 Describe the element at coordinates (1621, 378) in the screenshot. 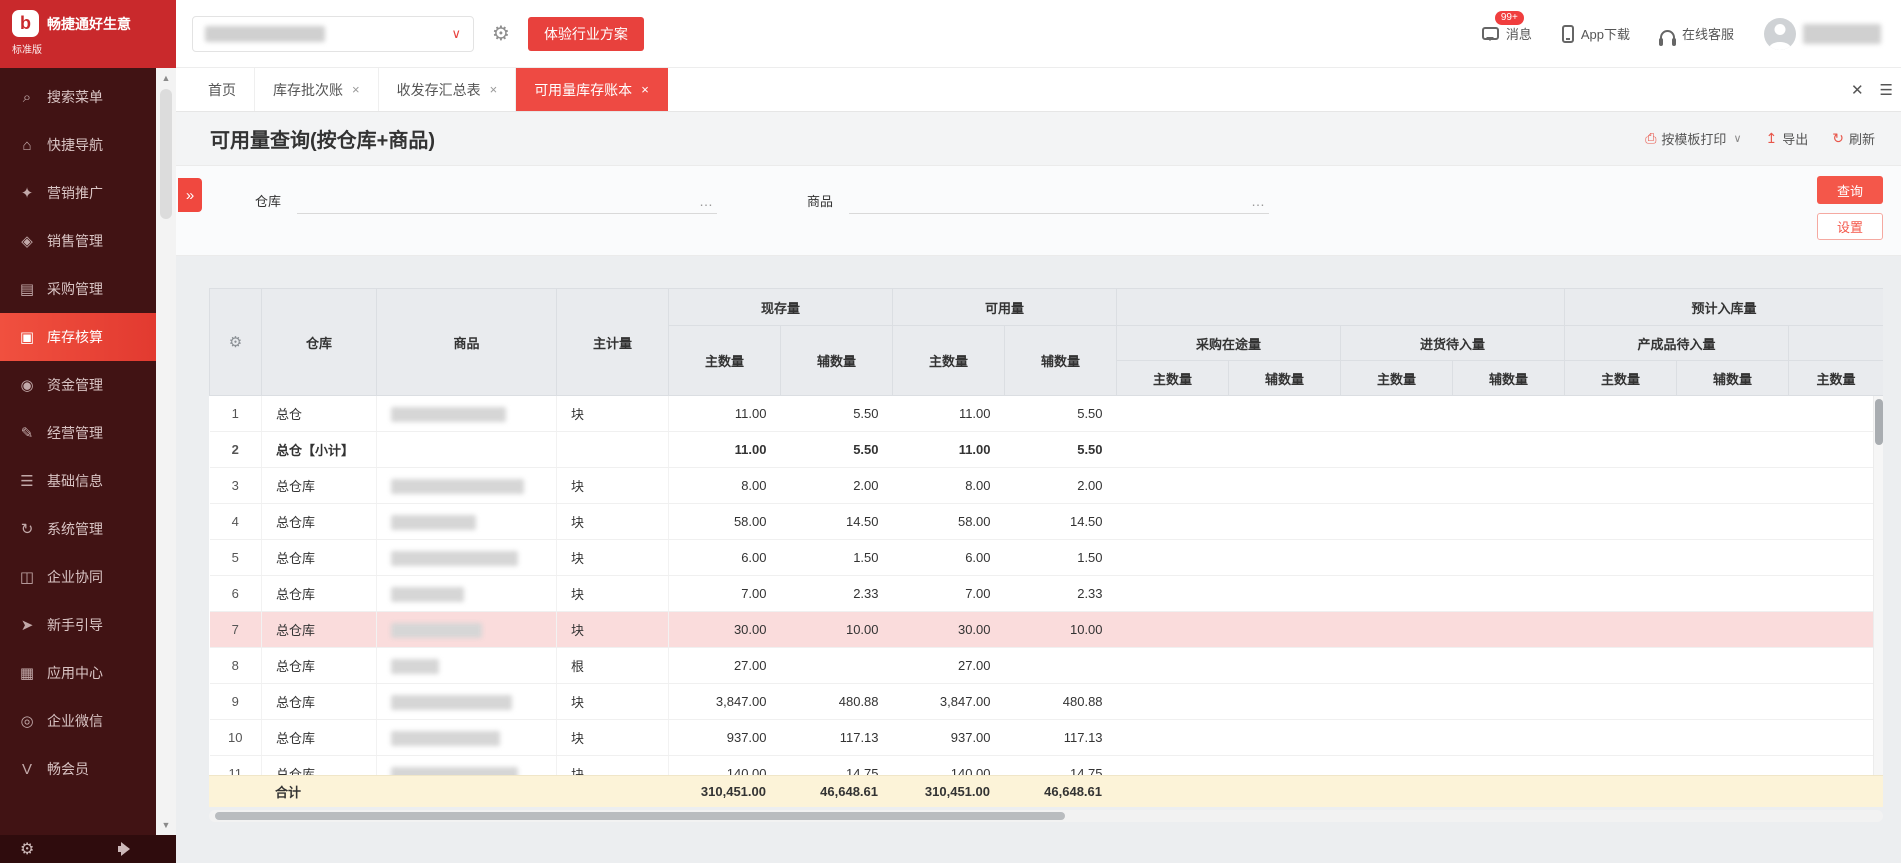

I see `header-finished-main: 主数量` at that location.